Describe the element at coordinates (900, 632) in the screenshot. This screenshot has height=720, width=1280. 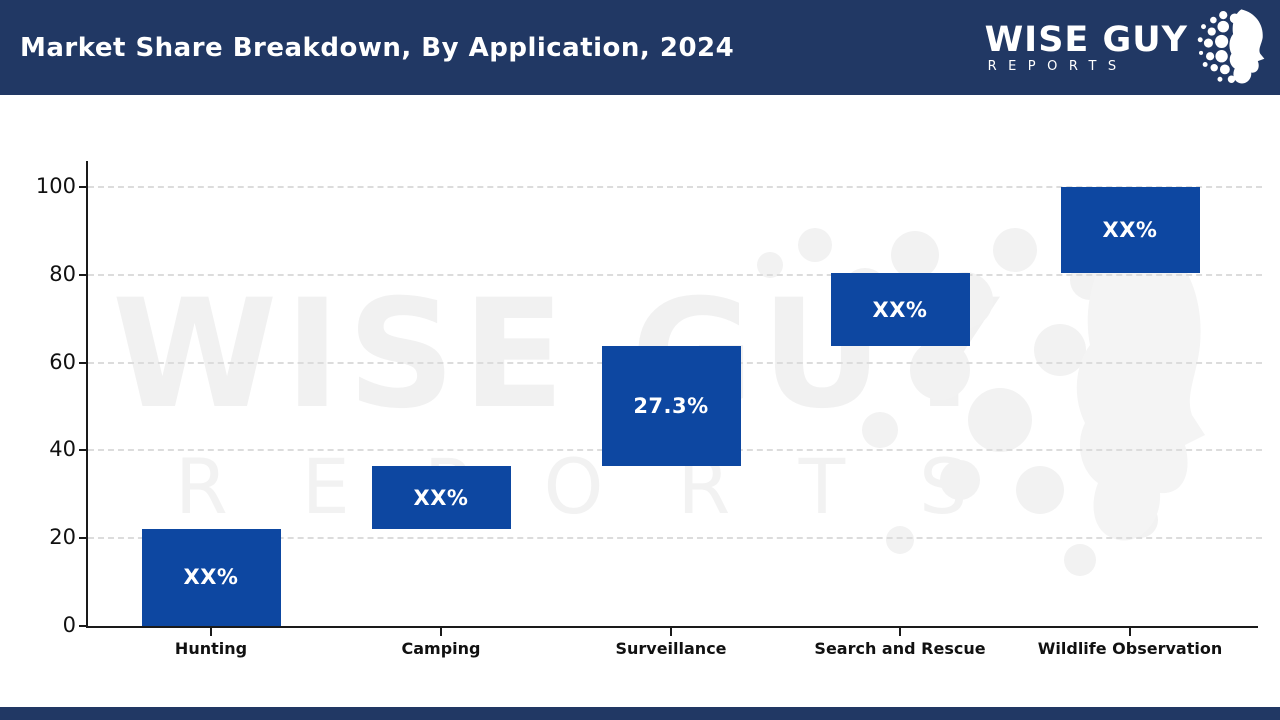
I see `x-tick-mark-search-and-rescue` at that location.